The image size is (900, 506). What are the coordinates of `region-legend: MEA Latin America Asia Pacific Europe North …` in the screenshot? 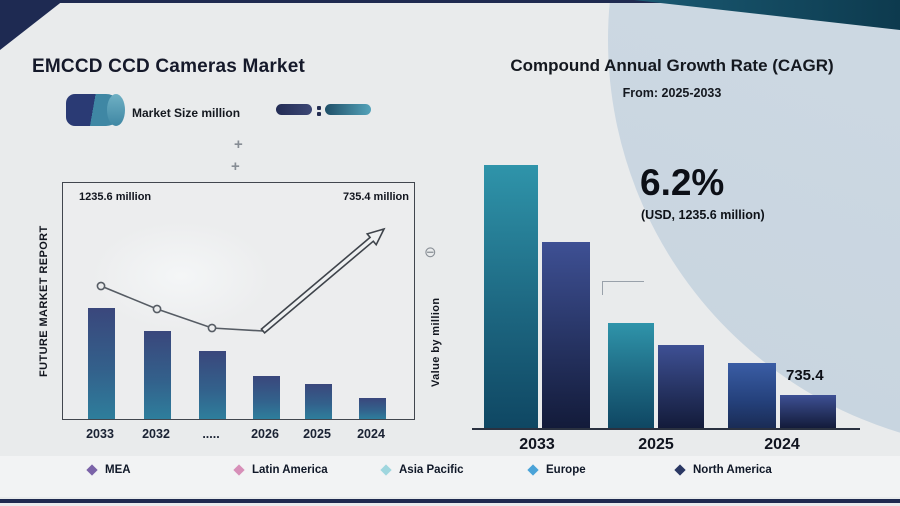 It's located at (454, 470).